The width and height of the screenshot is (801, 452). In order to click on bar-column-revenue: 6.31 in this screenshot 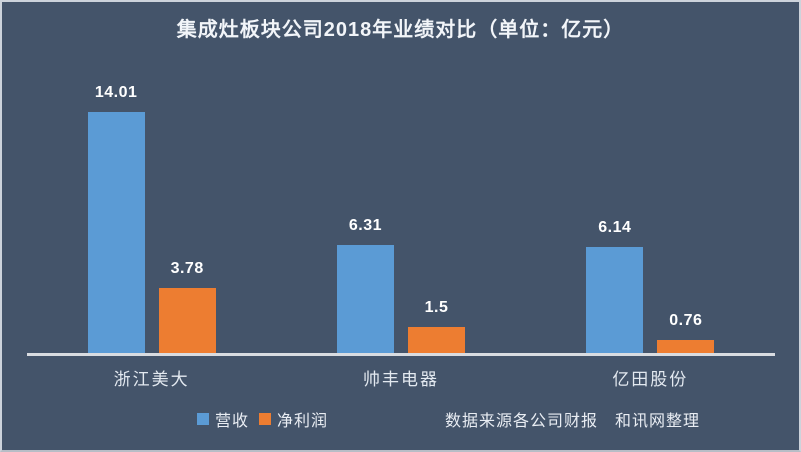, I will do `click(365, 284)`.